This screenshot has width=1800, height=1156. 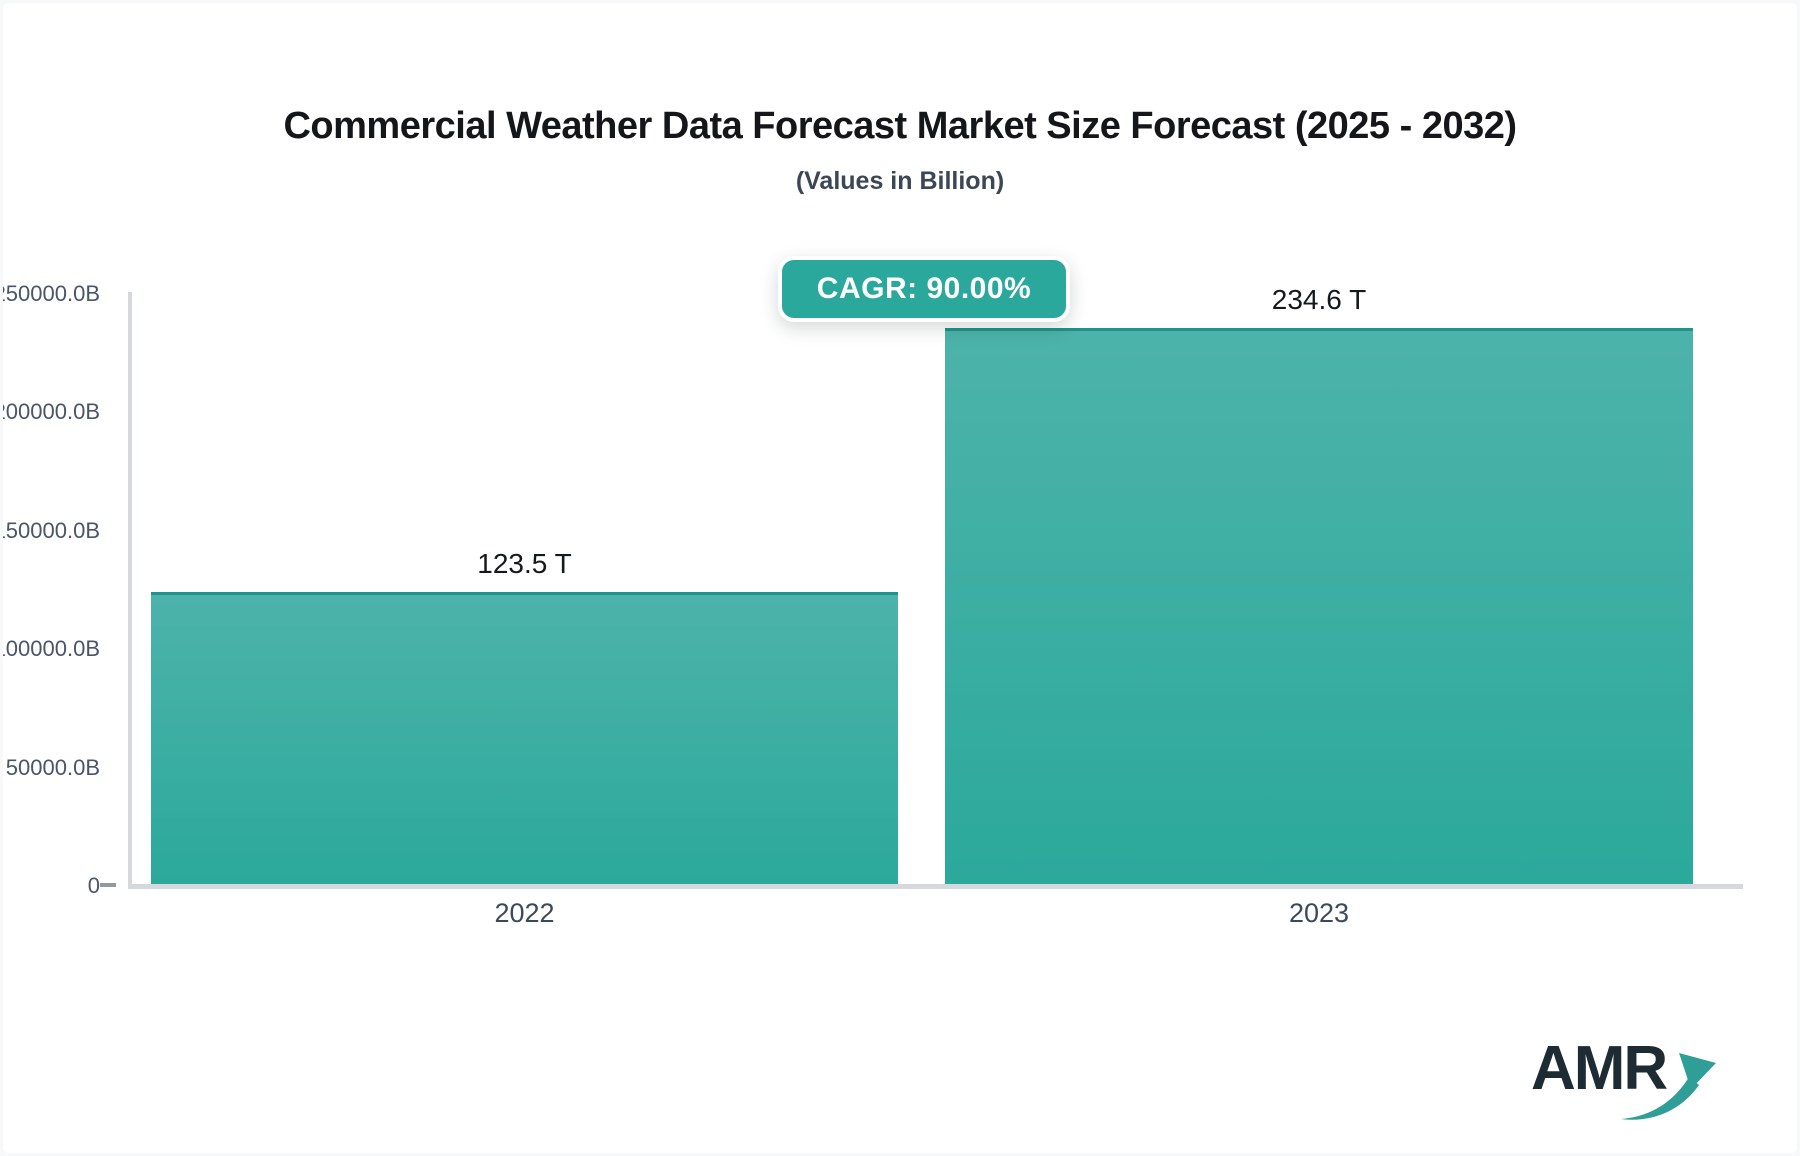 What do you see at coordinates (935, 886) in the screenshot?
I see `x-axis-line` at bounding box center [935, 886].